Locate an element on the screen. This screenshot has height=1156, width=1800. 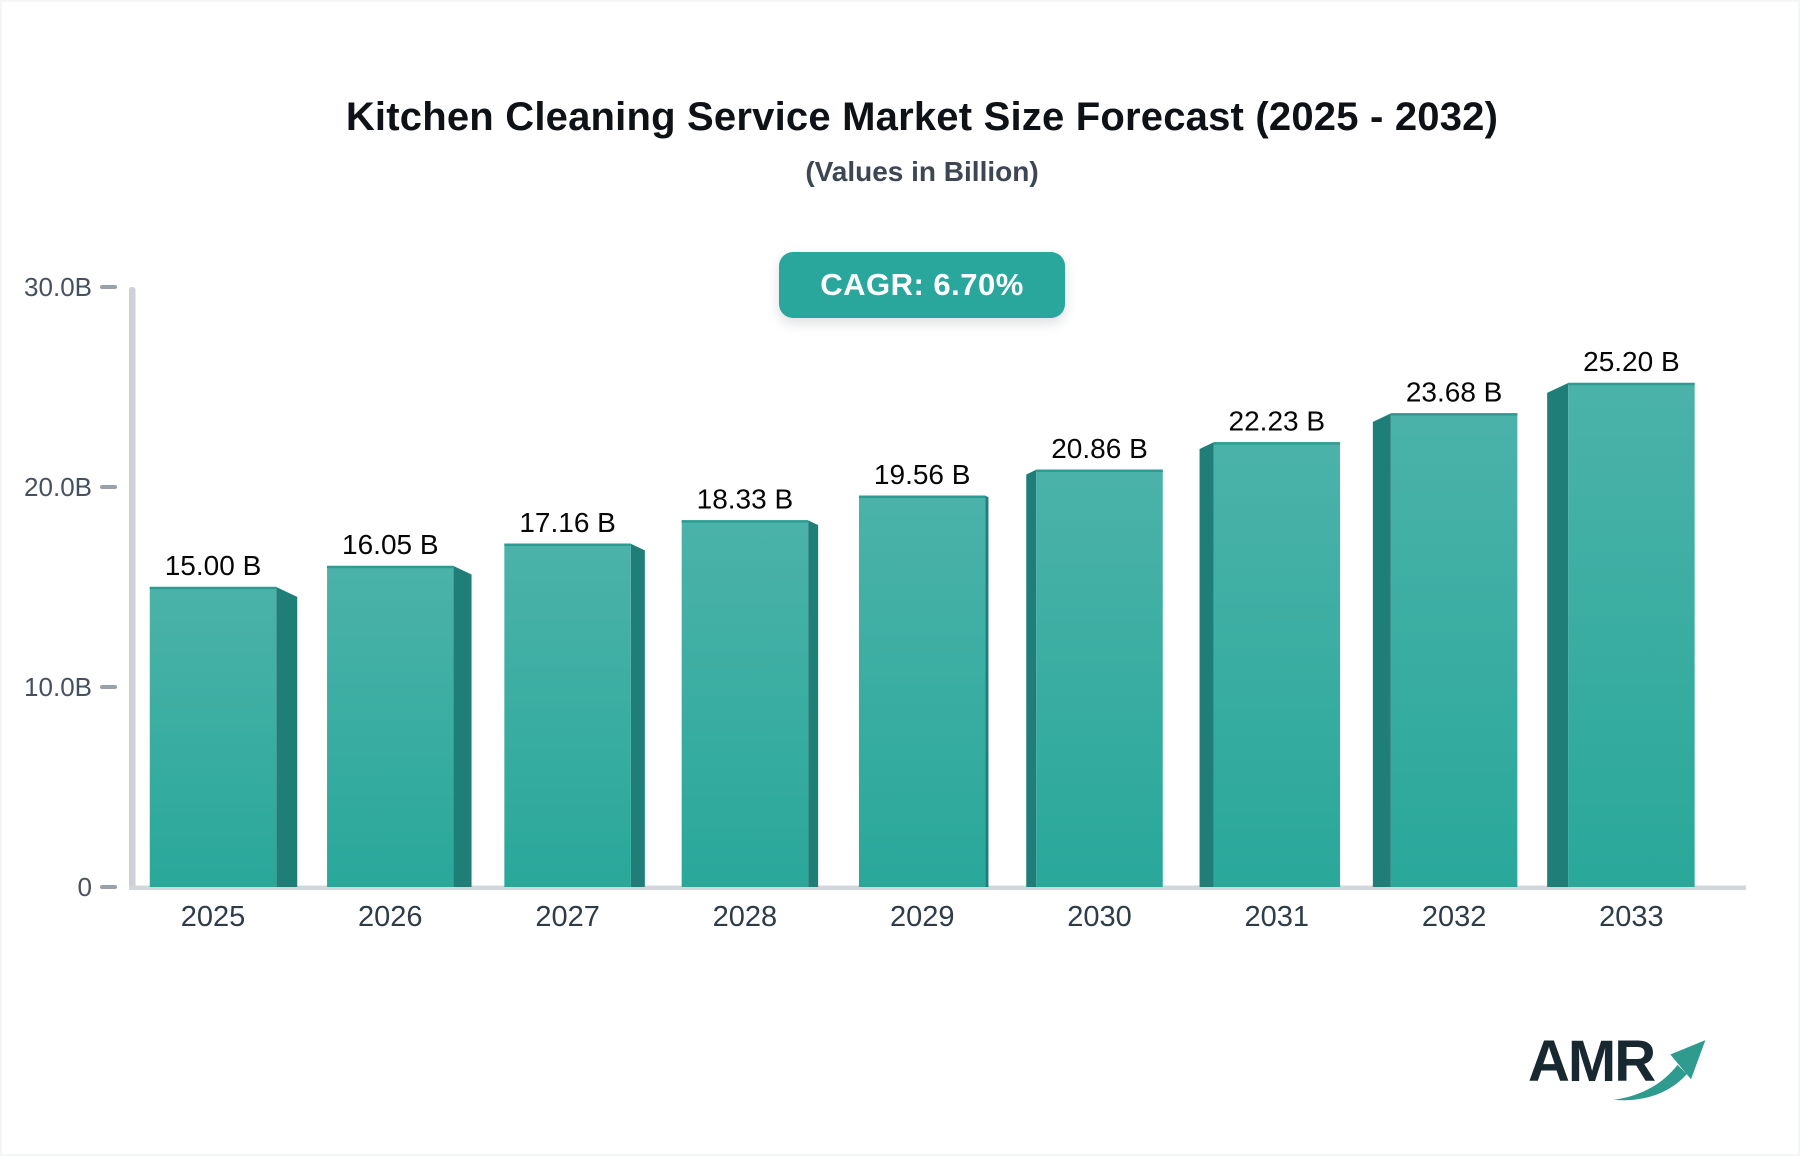
y-tick-label-0: 0 is located at coordinates (85, 887).